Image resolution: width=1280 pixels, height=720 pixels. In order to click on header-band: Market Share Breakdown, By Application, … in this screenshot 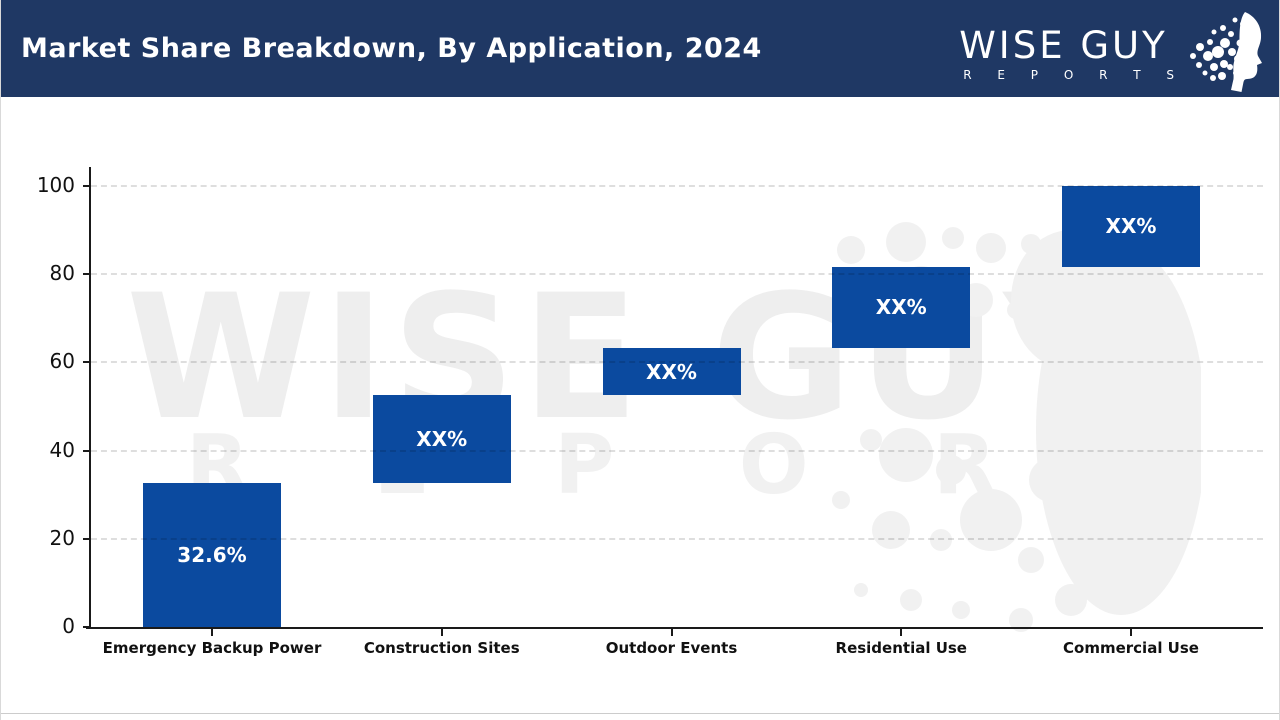, I will do `click(640, 49)`.